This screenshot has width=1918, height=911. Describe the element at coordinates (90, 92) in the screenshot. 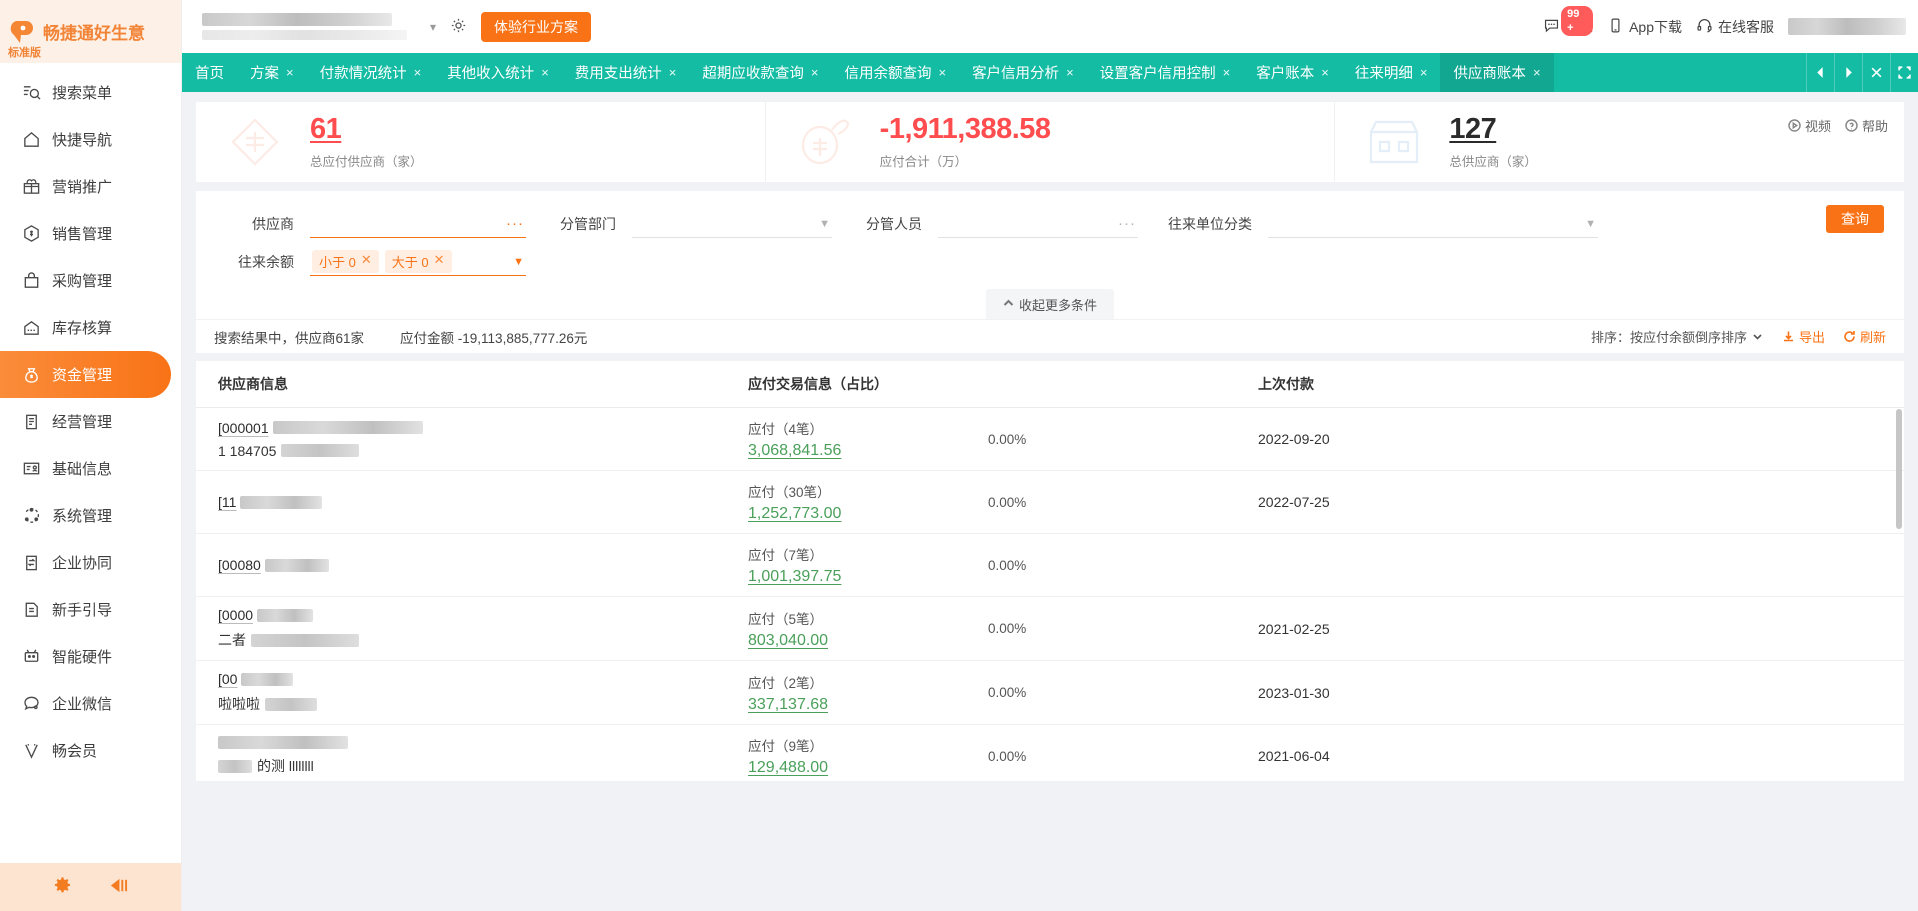

I see `sidebar-item-search-menu: 搜索菜单` at that location.